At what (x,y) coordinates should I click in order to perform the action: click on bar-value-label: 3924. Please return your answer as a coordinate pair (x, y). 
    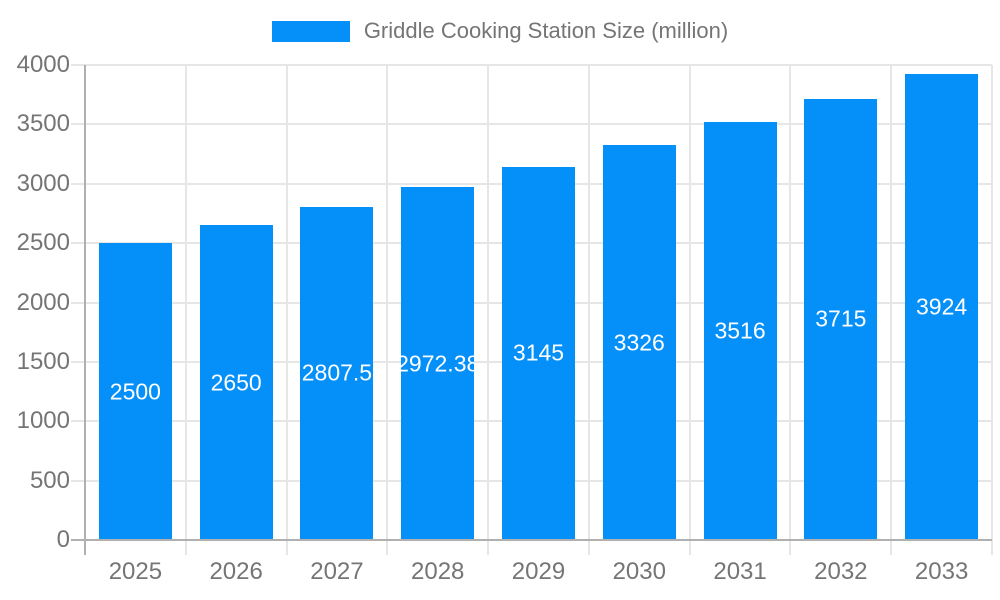
    Looking at the image, I should click on (942, 306).